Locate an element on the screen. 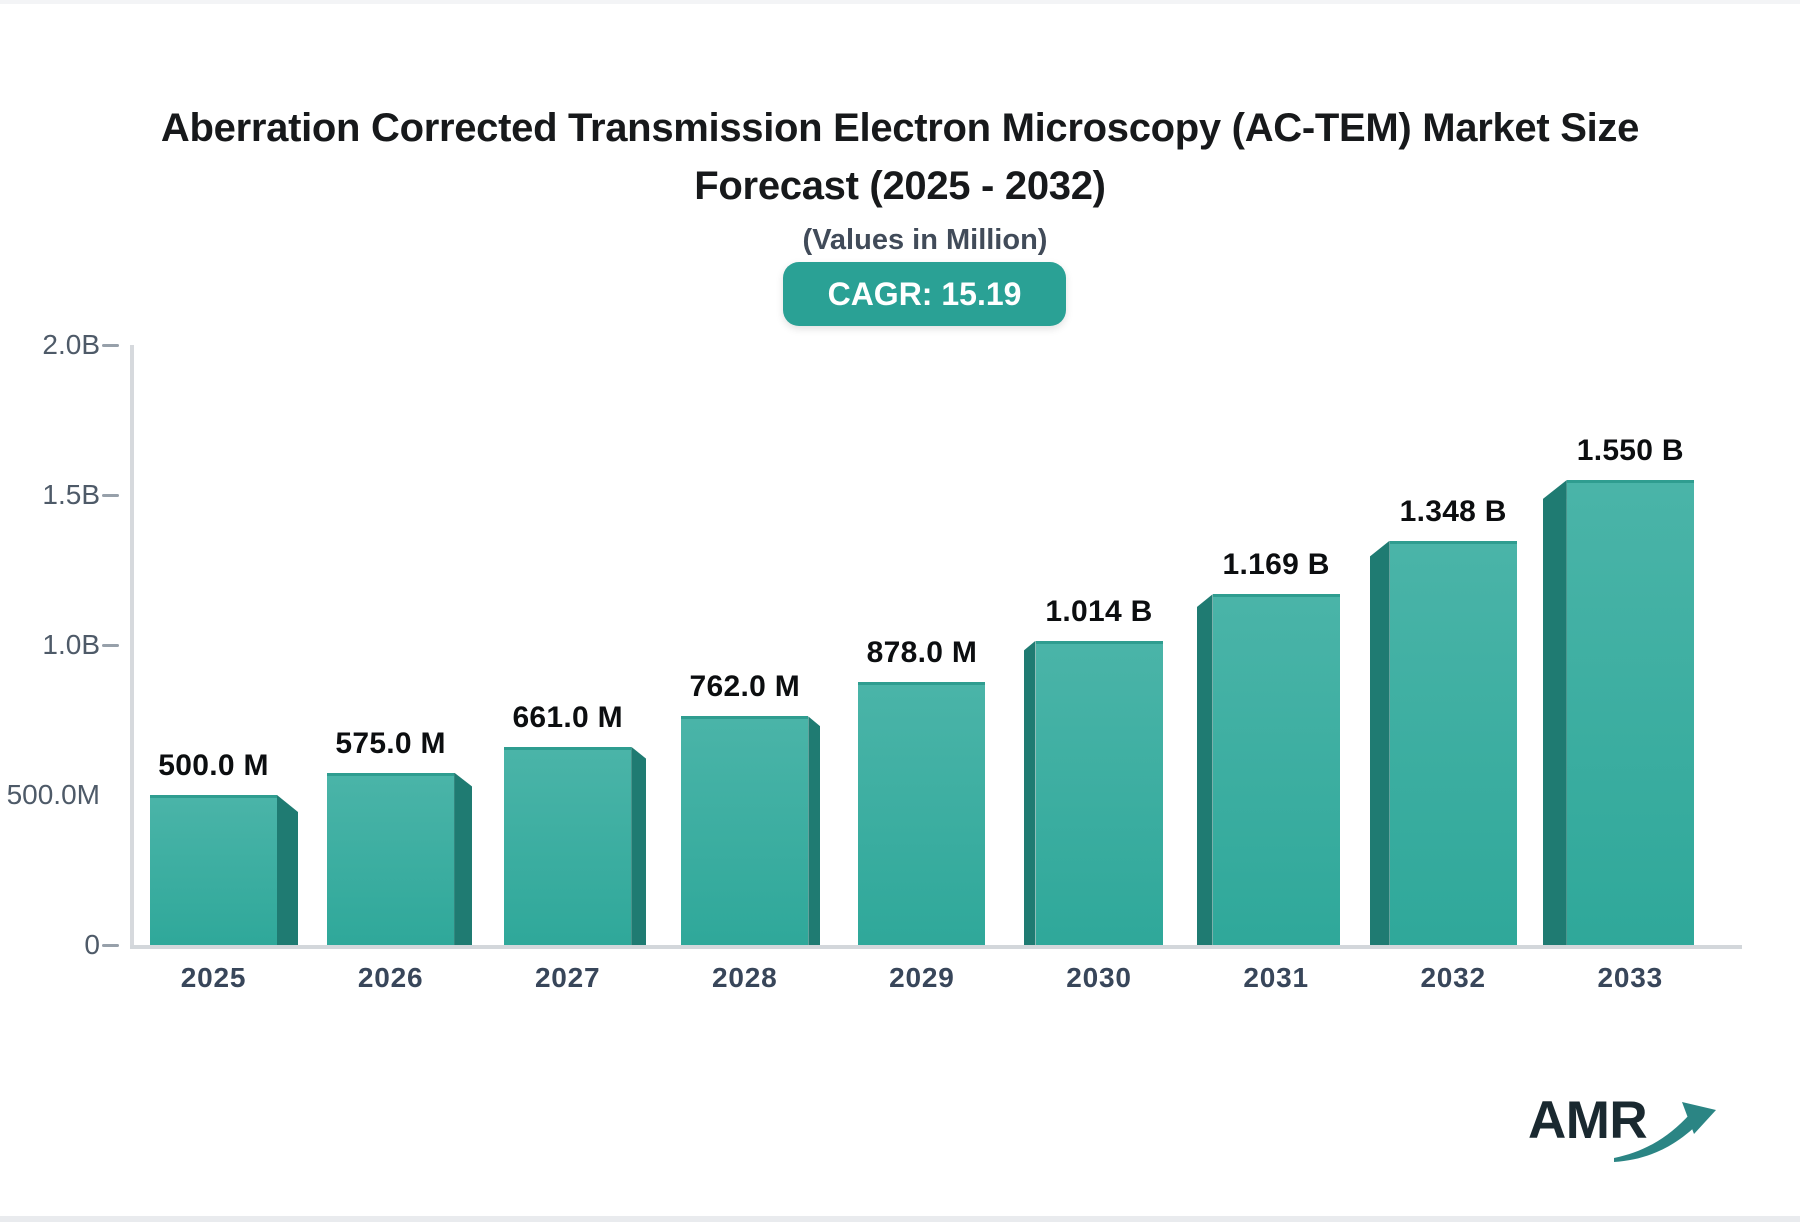 The width and height of the screenshot is (1800, 1222). bar-2025 is located at coordinates (213, 870).